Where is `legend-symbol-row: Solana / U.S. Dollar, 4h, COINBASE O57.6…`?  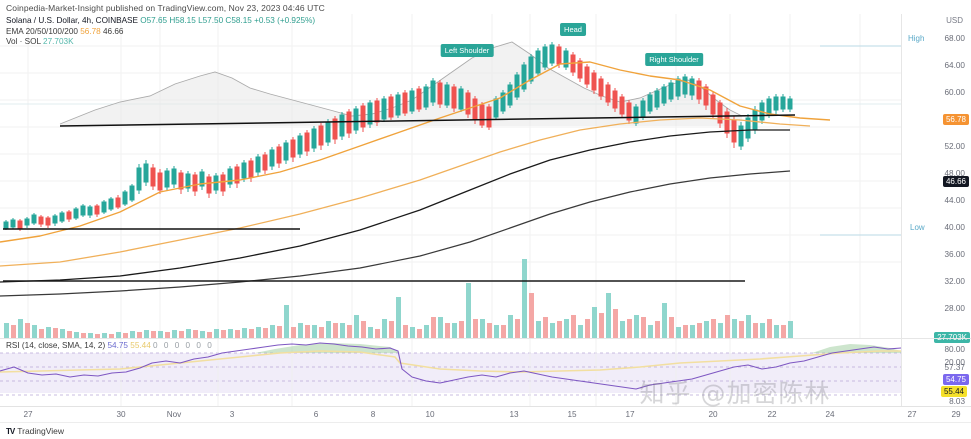 legend-symbol-row: Solana / U.S. Dollar, 4h, COINBASE O57.6… is located at coordinates (160, 21).